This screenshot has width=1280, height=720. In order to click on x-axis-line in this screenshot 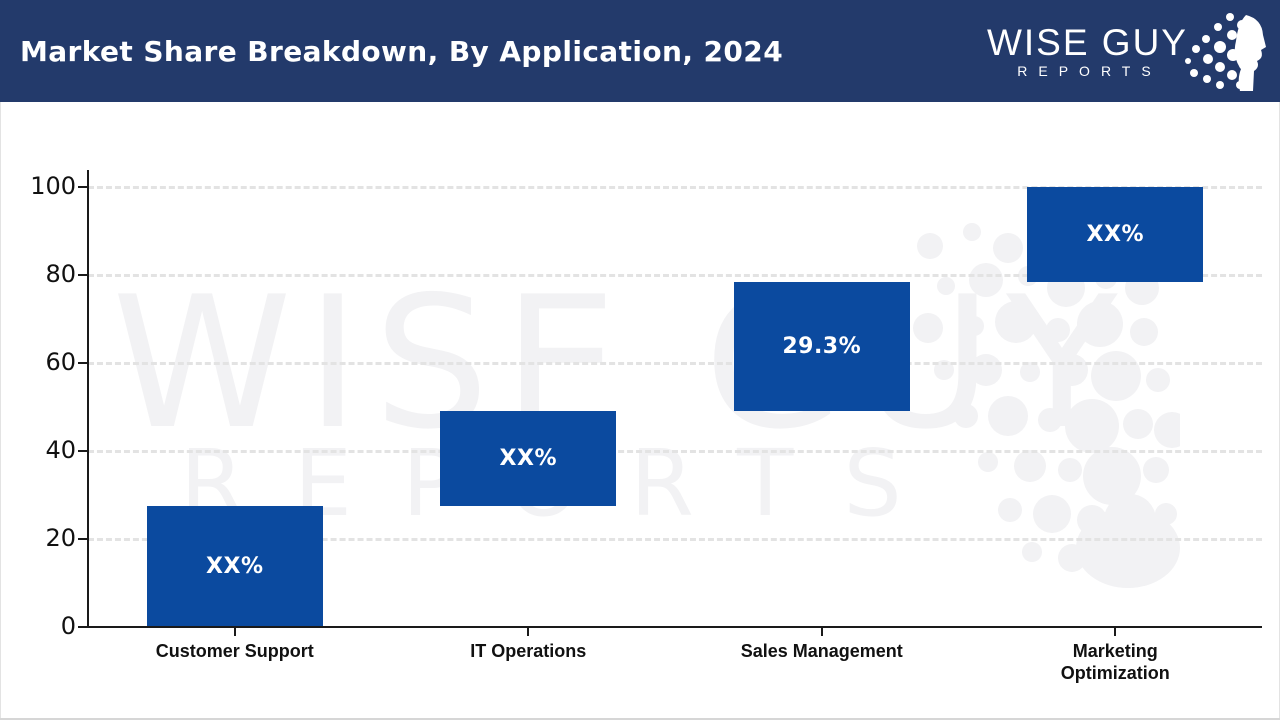, I will do `click(674, 627)`.